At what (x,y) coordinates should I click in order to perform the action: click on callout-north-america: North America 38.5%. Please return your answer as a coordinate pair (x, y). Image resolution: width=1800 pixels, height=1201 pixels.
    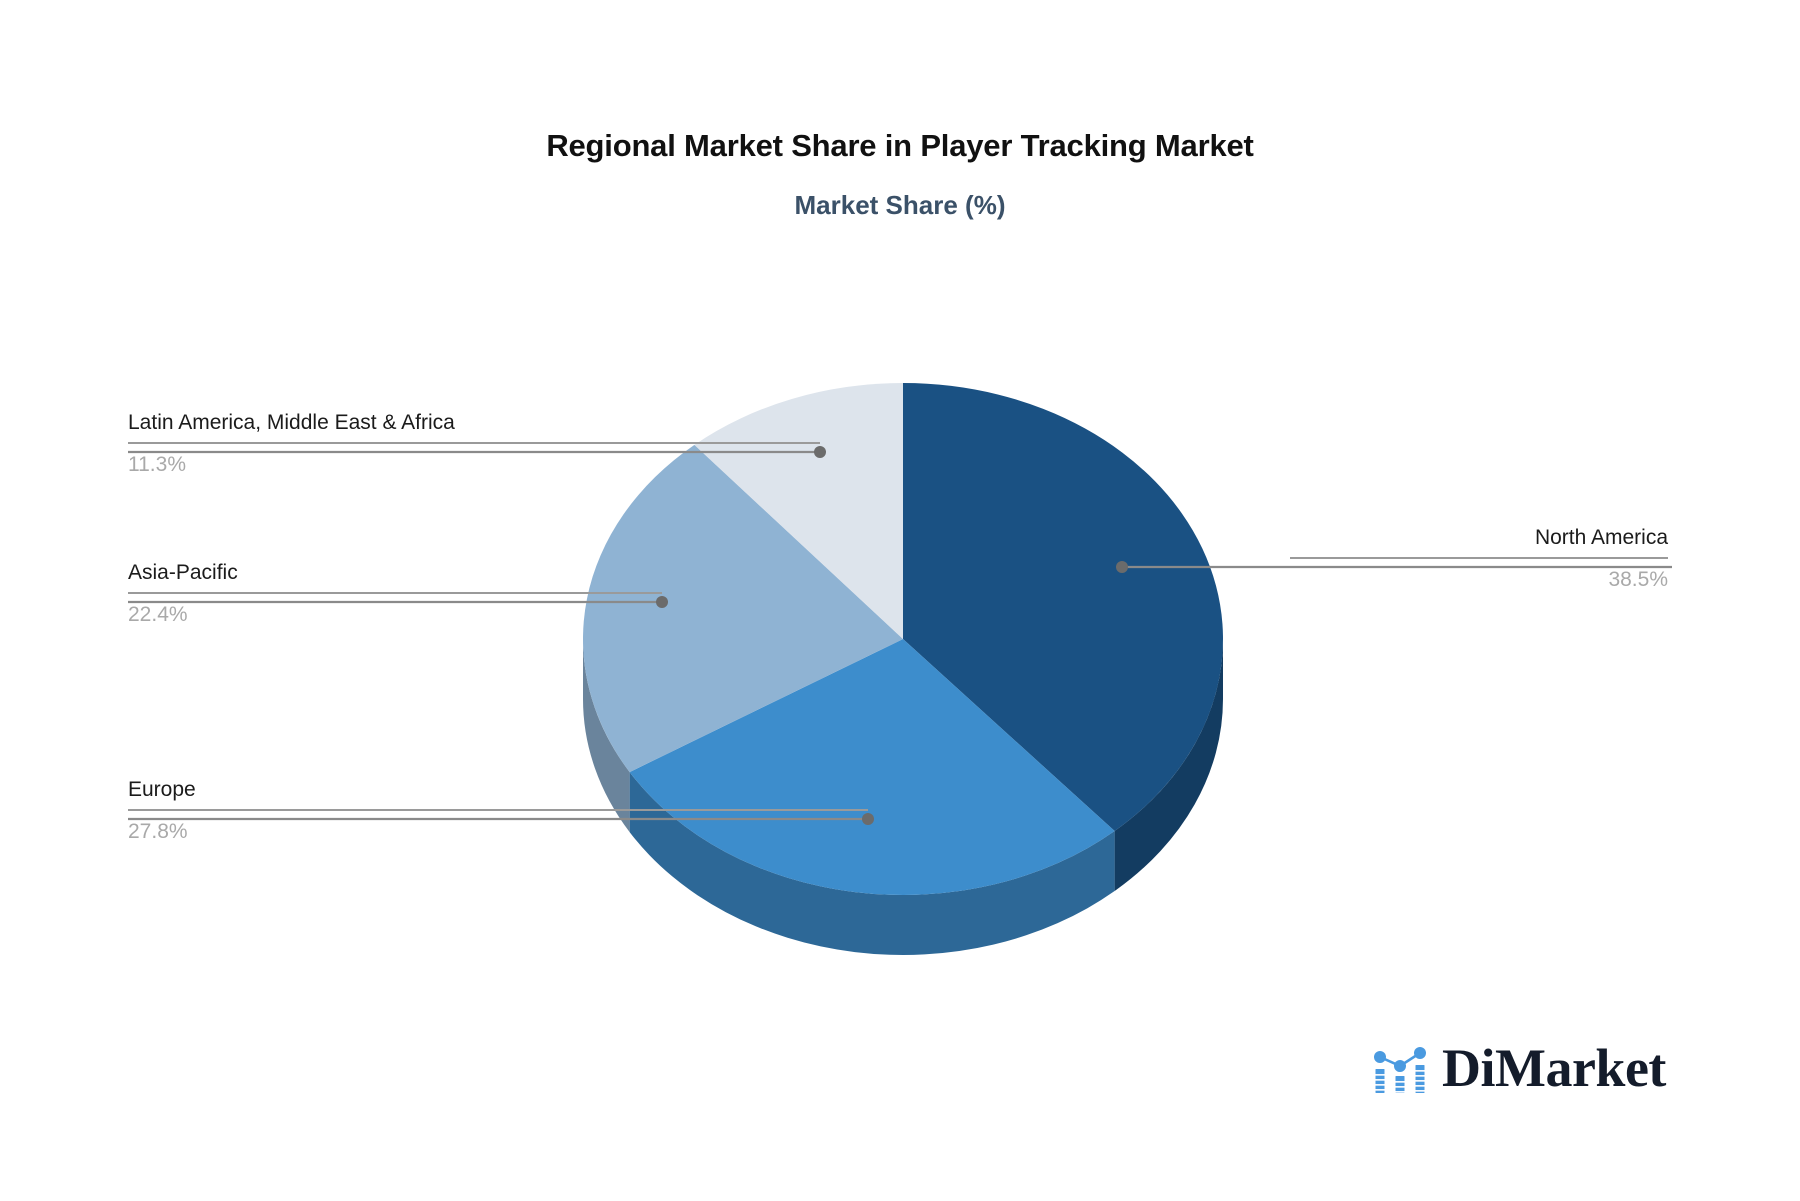
    Looking at the image, I should click on (1479, 558).